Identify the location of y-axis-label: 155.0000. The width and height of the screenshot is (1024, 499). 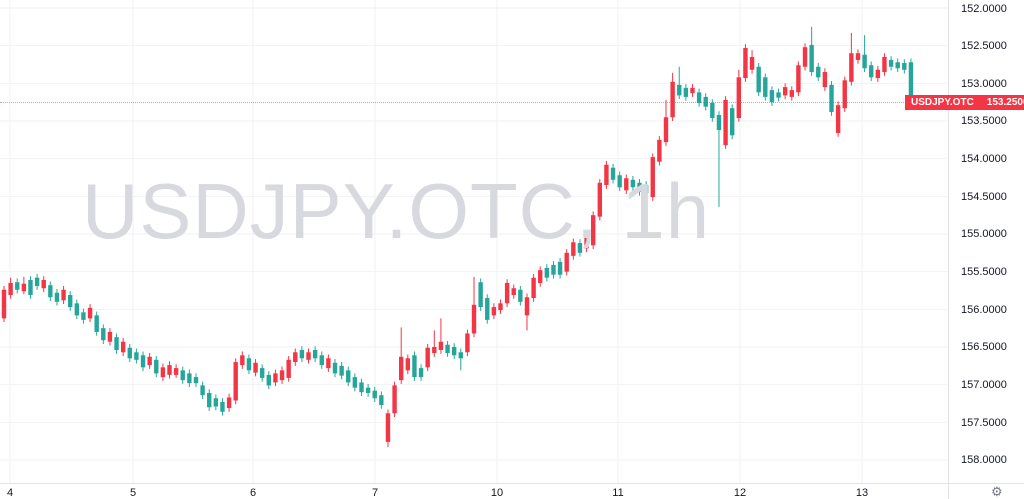
(984, 234).